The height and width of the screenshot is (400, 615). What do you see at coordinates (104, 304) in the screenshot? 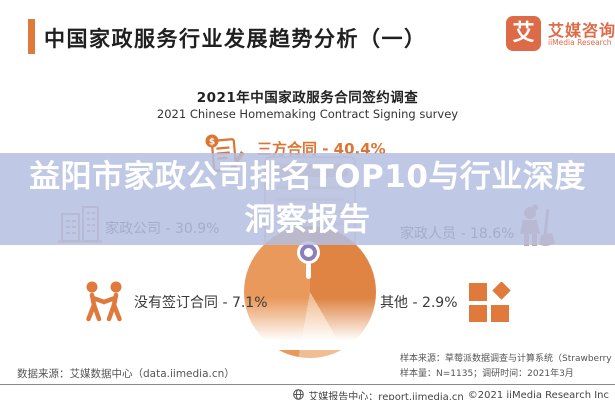
I see `handshake-icon` at bounding box center [104, 304].